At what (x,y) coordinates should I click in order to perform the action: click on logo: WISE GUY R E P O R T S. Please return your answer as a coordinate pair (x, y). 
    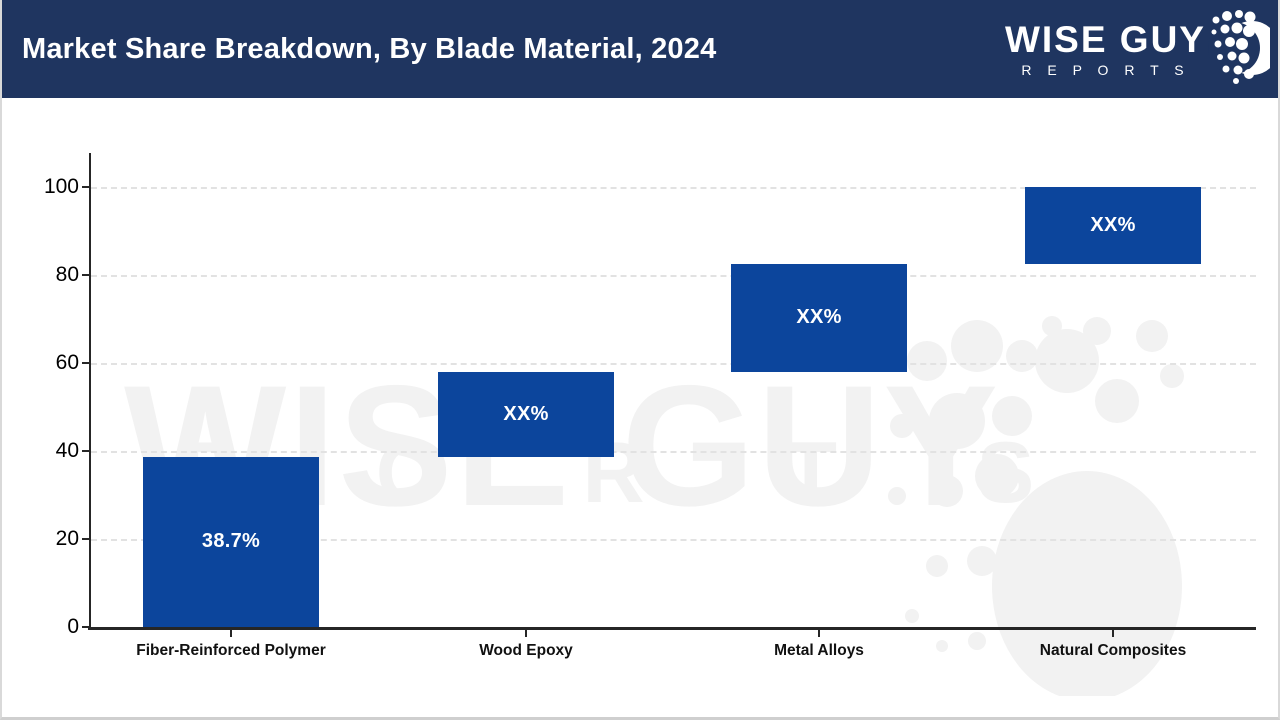
    Looking at the image, I should click on (1137, 49).